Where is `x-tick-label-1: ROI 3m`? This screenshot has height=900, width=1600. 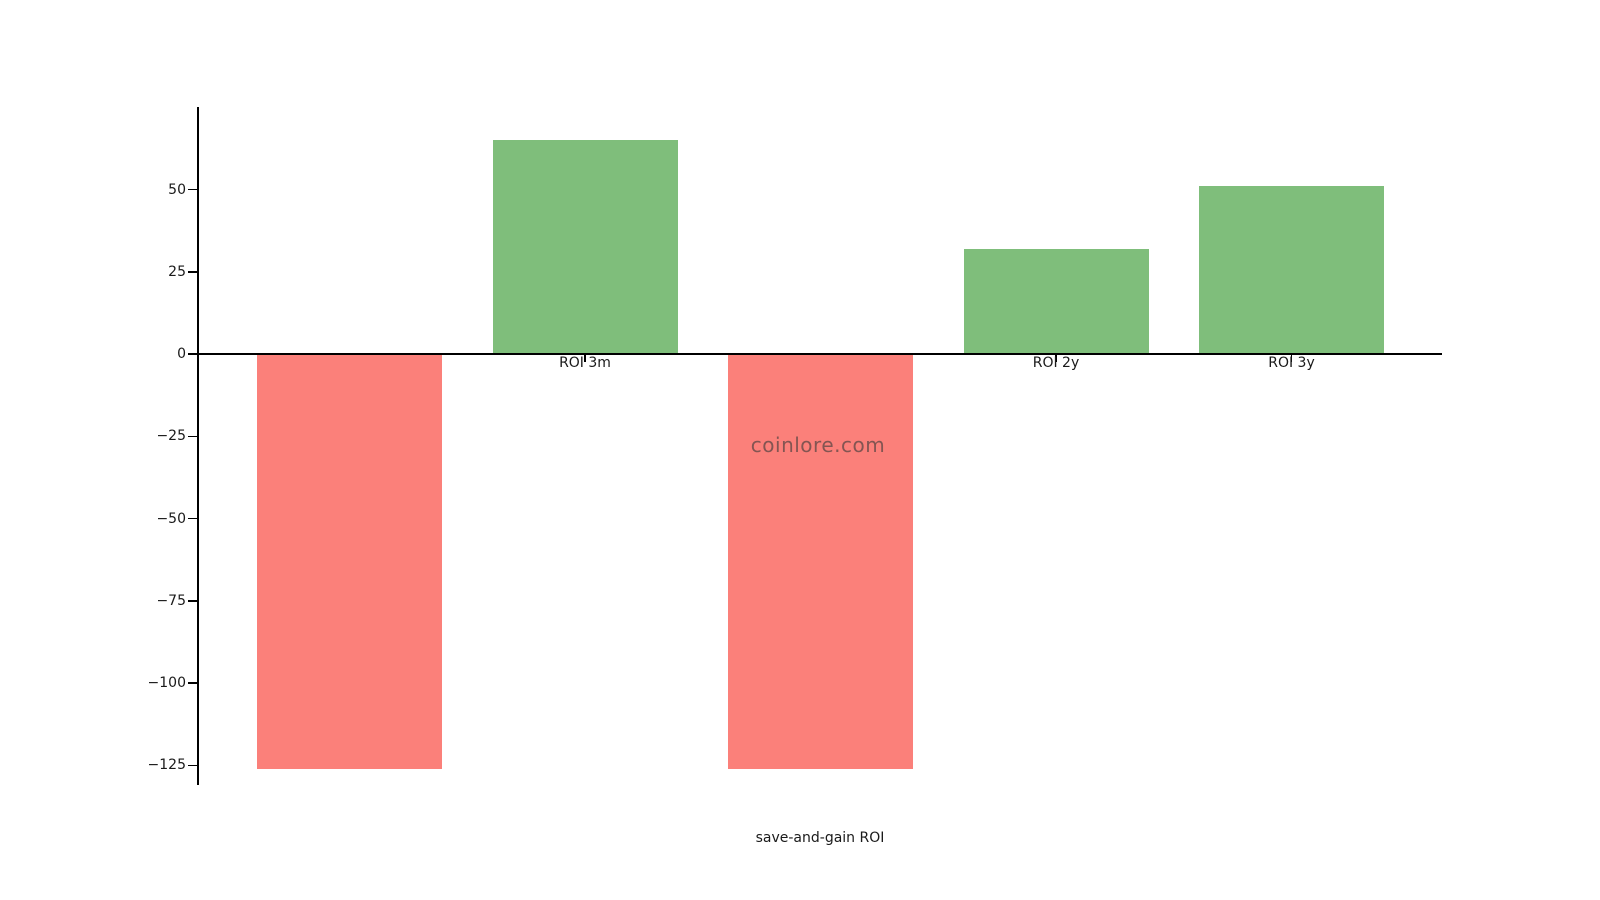 x-tick-label-1: ROI 3m is located at coordinates (585, 363).